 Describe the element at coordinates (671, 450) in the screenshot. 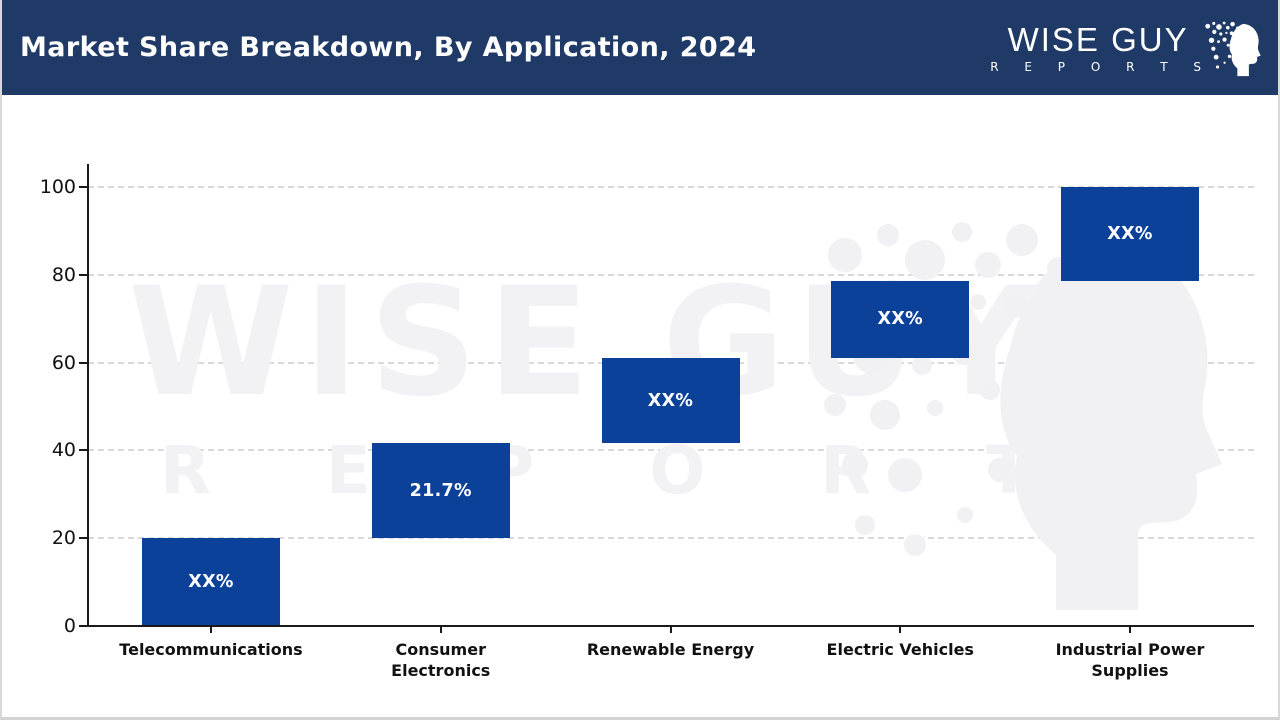

I see `gridline-y40` at that location.